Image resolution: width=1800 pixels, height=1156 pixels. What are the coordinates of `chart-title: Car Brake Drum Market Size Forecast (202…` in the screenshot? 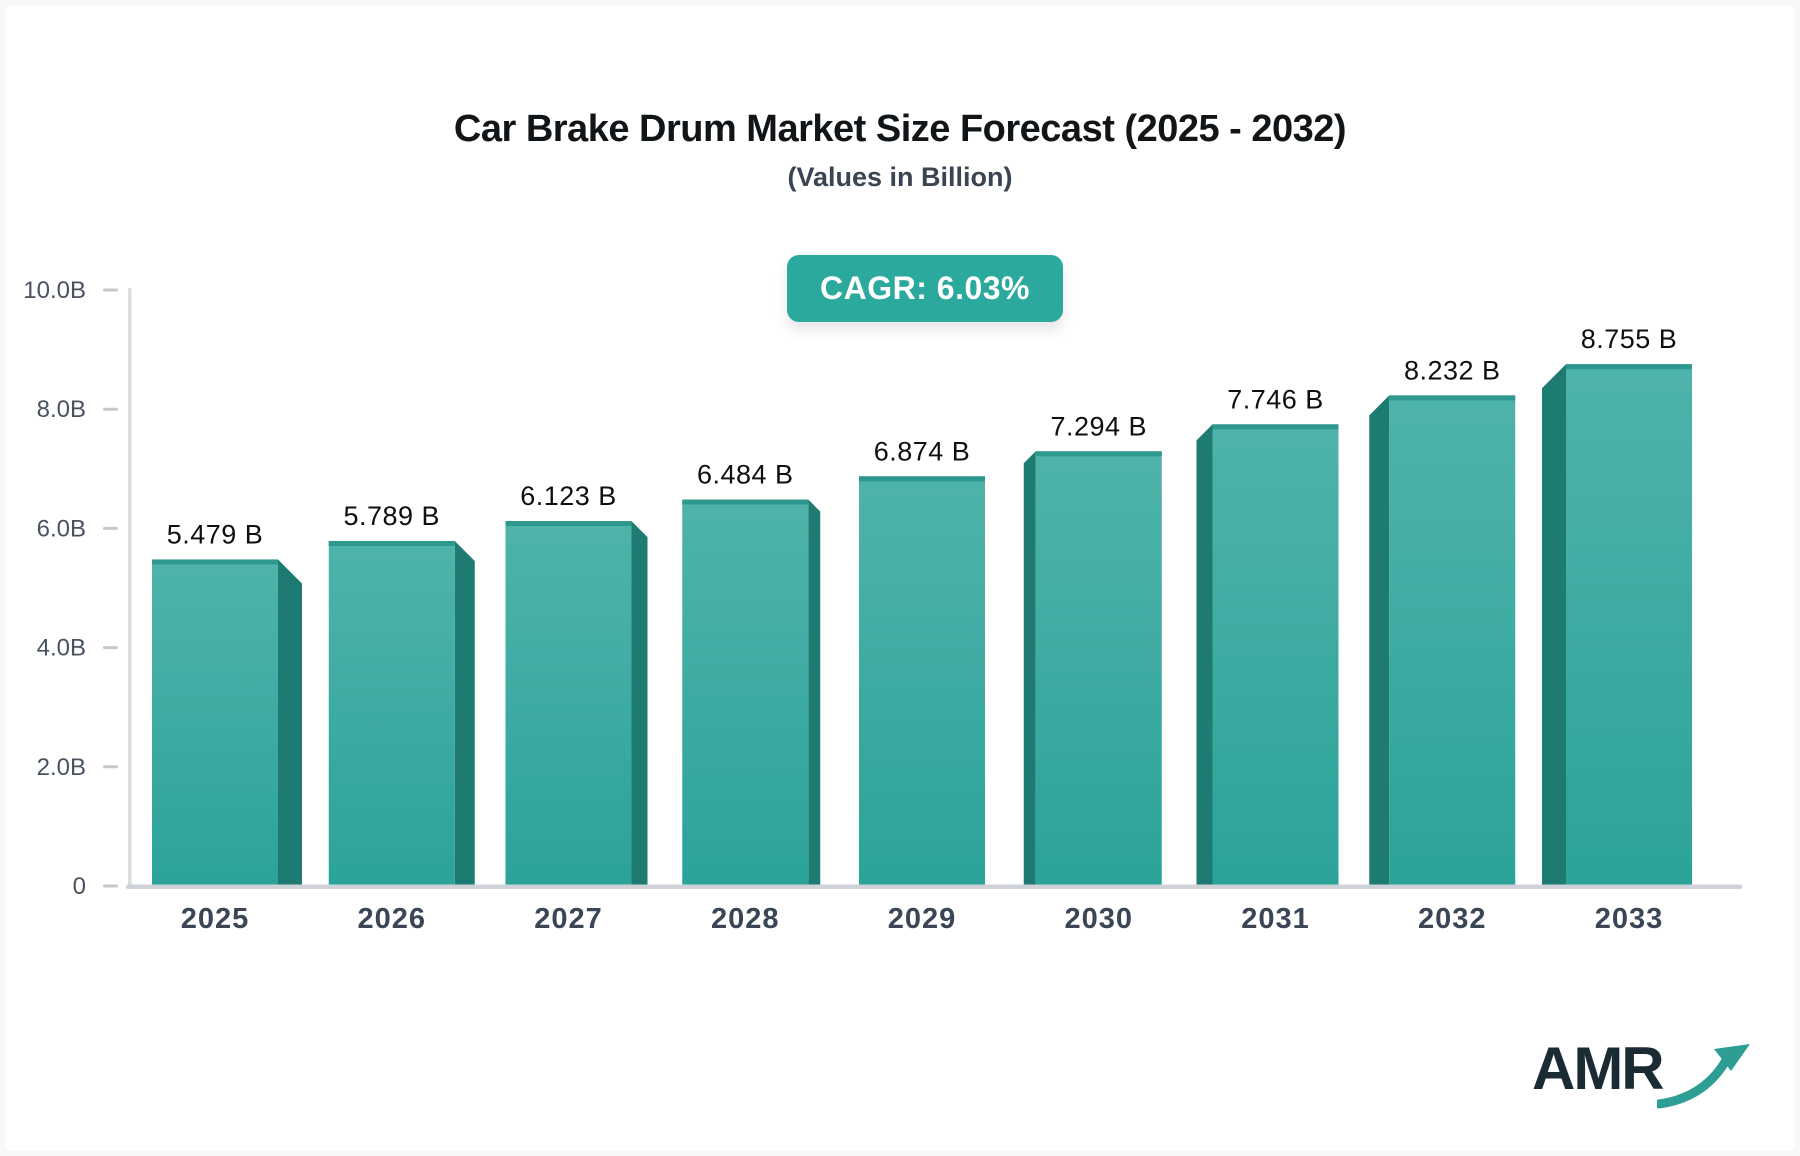 It's located at (900, 129).